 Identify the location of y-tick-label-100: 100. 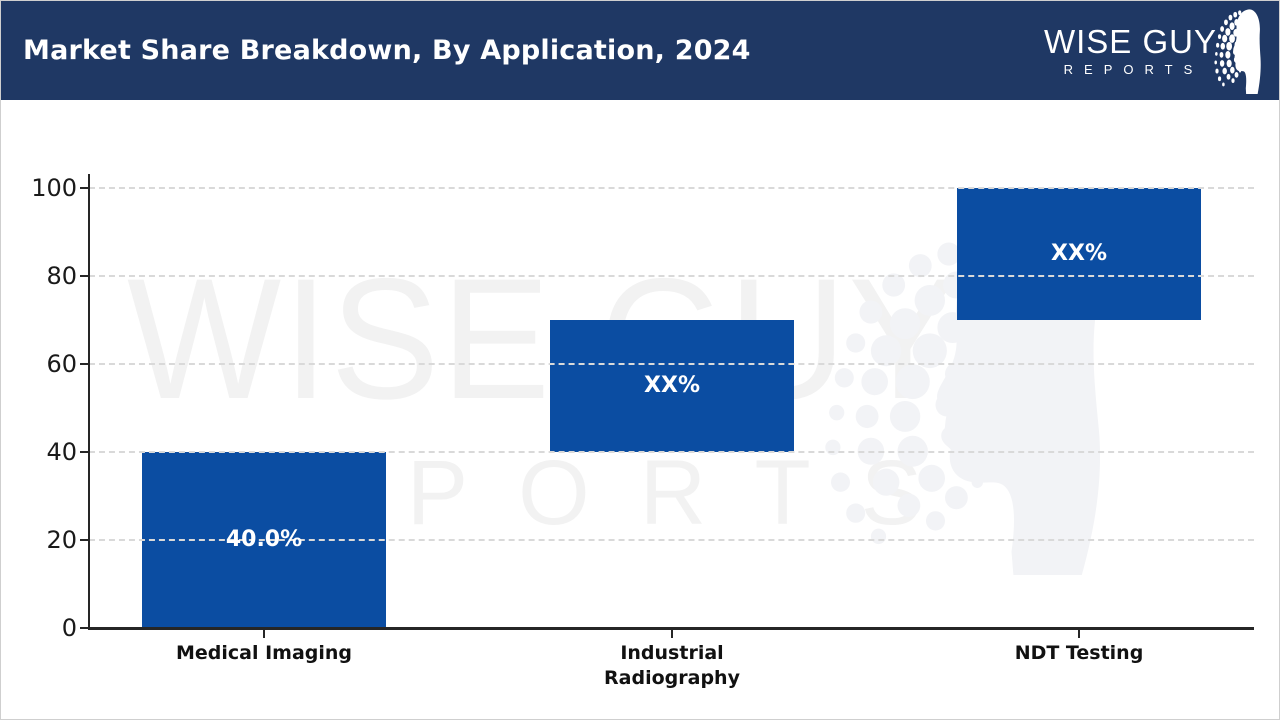
(54, 188).